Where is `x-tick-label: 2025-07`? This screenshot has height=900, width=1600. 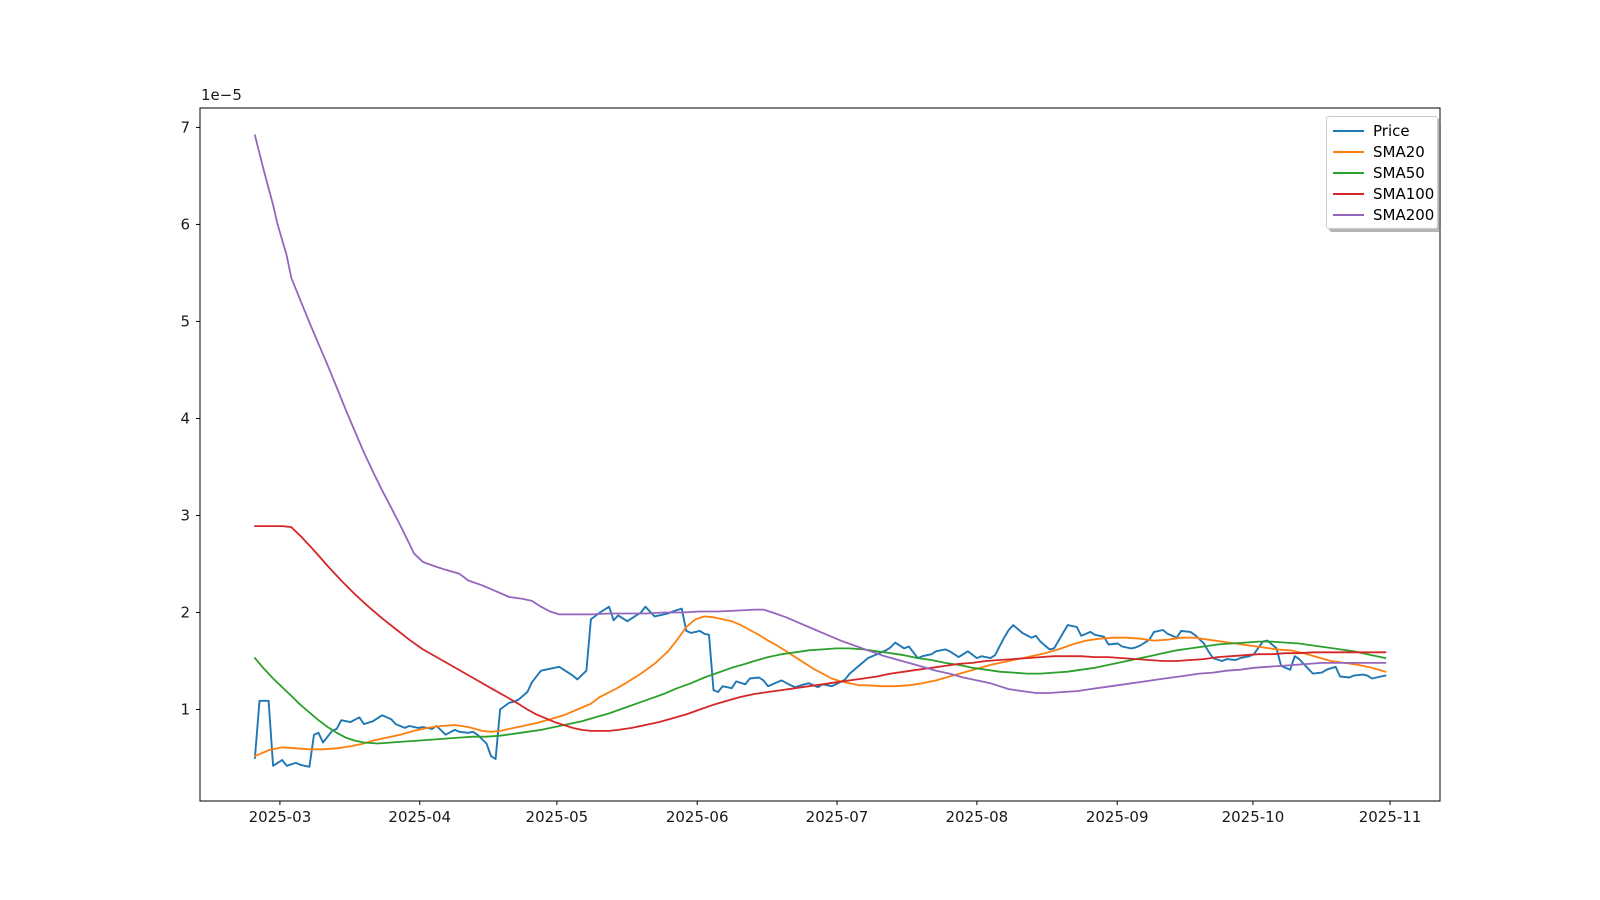
x-tick-label: 2025-07 is located at coordinates (837, 817).